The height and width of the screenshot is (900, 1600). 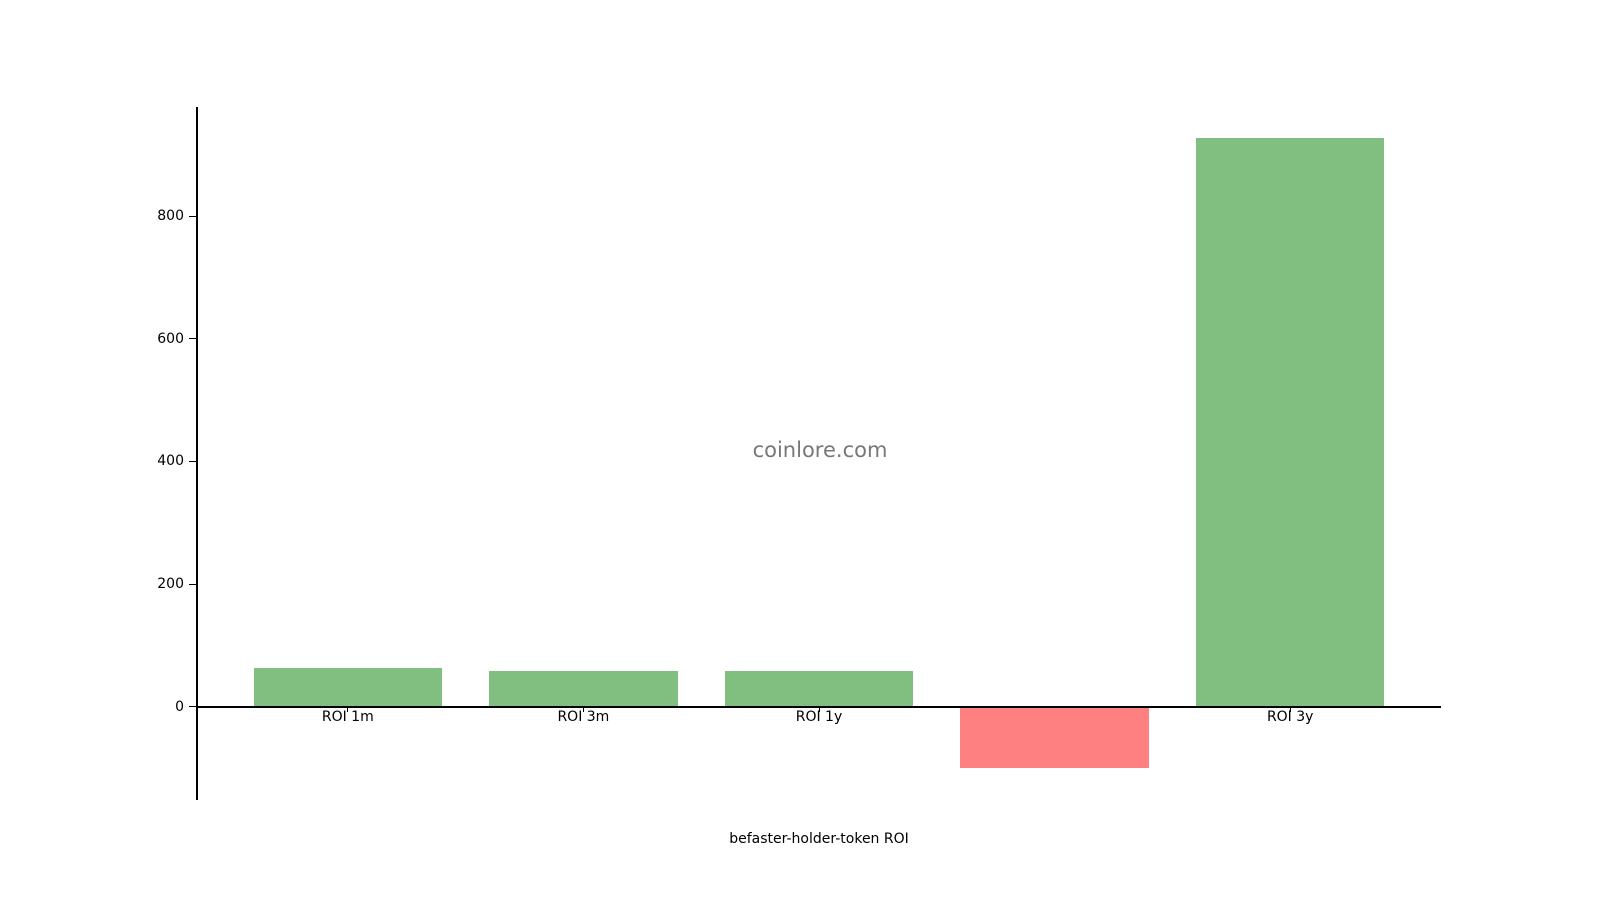 What do you see at coordinates (819, 839) in the screenshot?
I see `chart-title: befaster-holder-token ROI` at bounding box center [819, 839].